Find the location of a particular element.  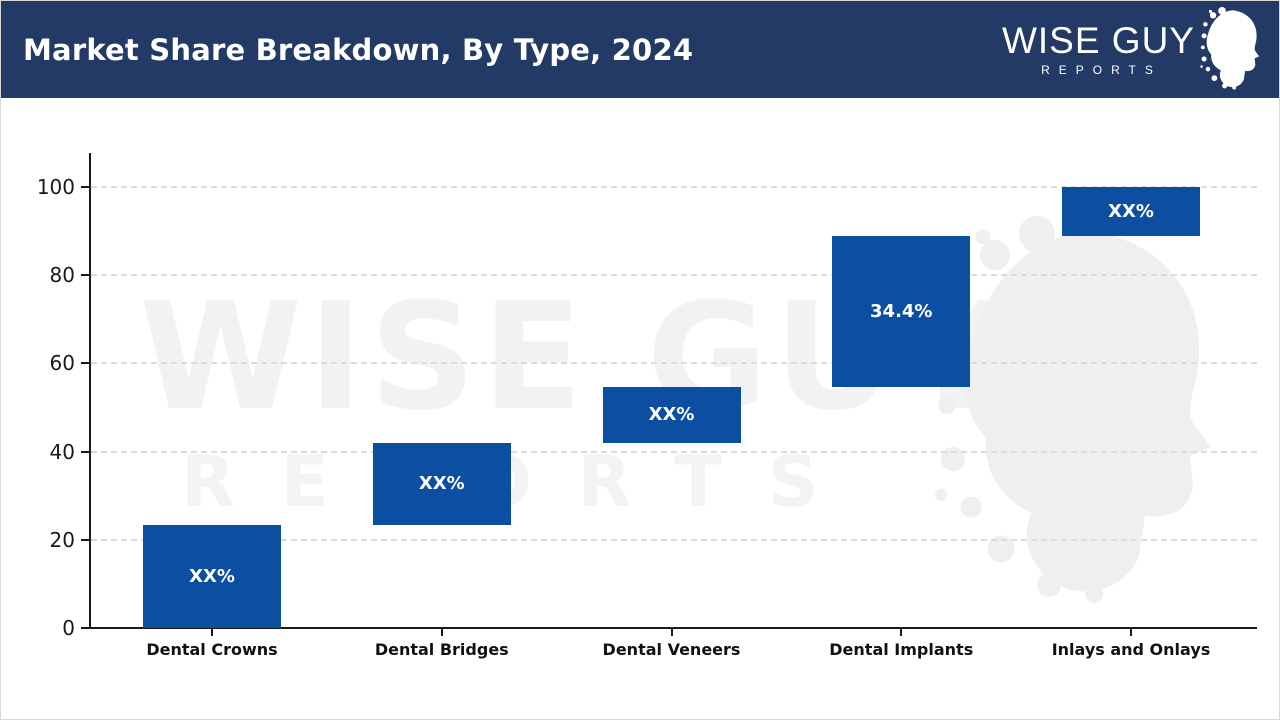

y-tick-label-40: 40 is located at coordinates (62, 451).